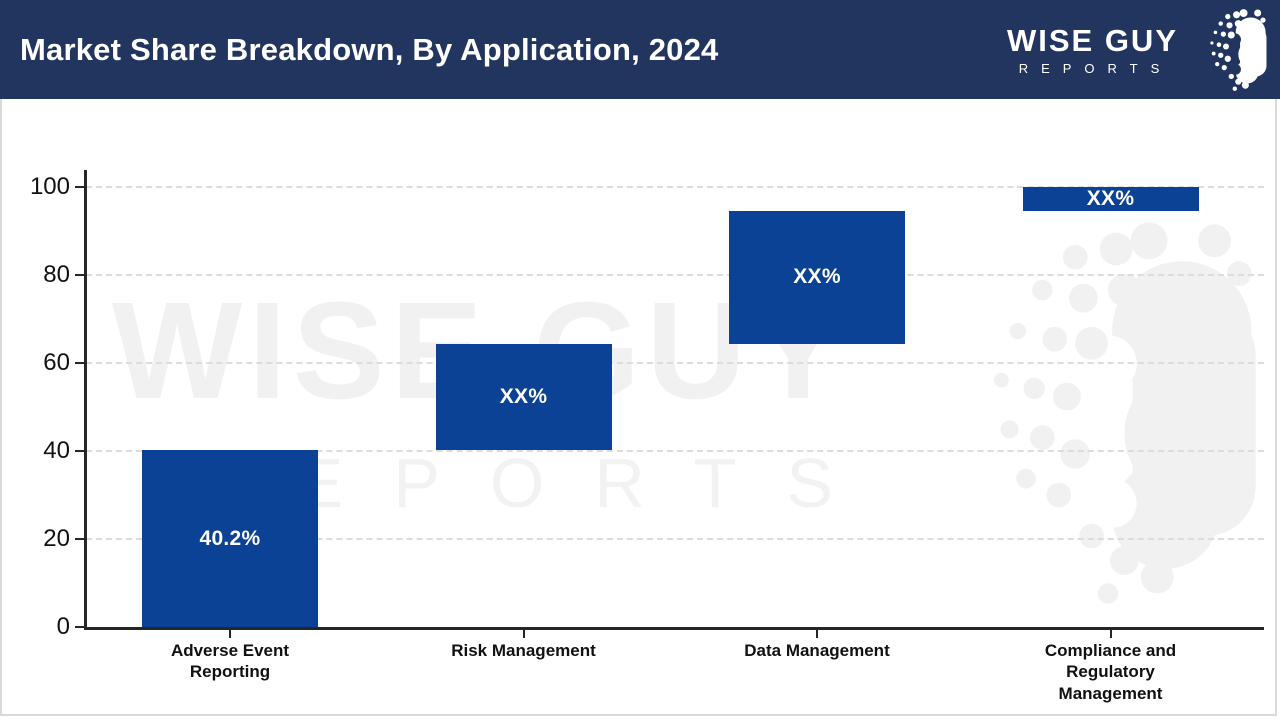 Image resolution: width=1280 pixels, height=720 pixels. Describe the element at coordinates (817, 650) in the screenshot. I see `x-axis-label: Data Management` at that location.